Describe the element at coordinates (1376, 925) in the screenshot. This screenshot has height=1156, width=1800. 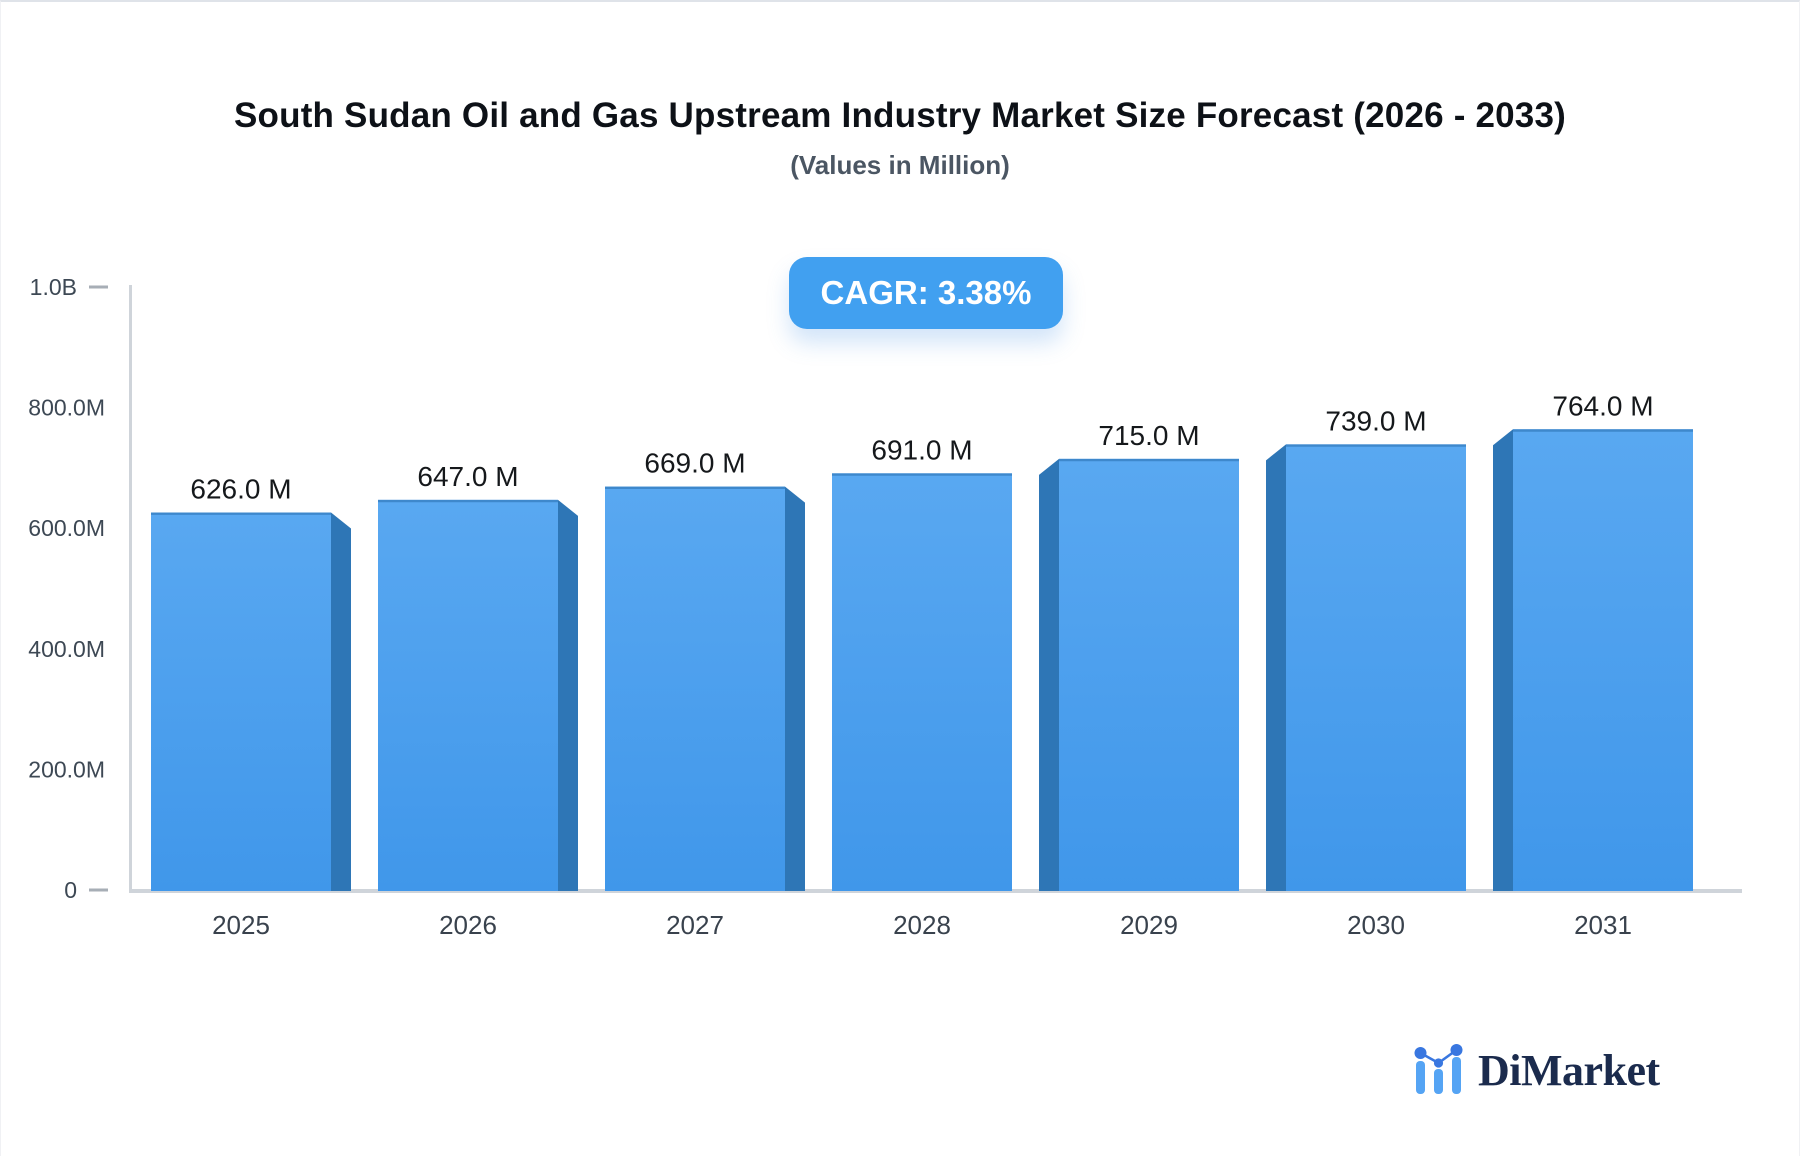
I see `x-axis-label: 2030` at that location.